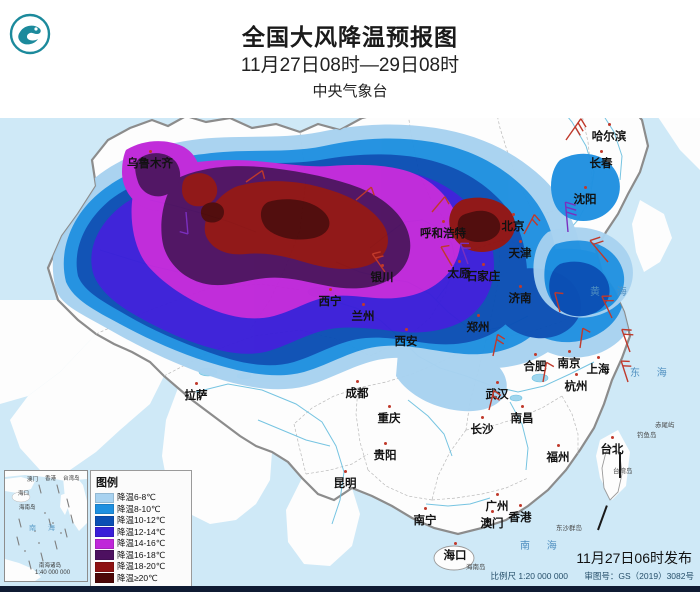 The height and width of the screenshot is (592, 700). Describe the element at coordinates (542, 546) in the screenshot. I see `sea-label: 南 海` at that location.